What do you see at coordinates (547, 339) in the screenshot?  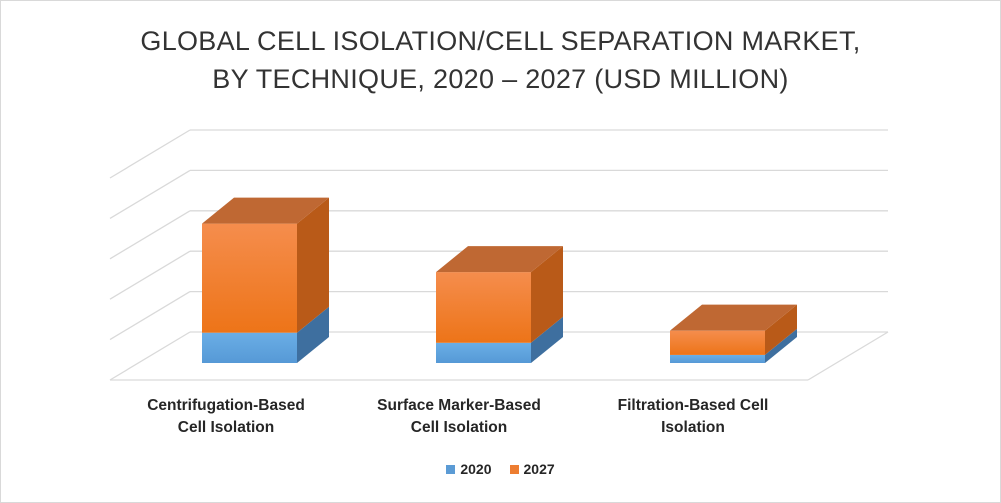 I see `bar-2020-1-side` at bounding box center [547, 339].